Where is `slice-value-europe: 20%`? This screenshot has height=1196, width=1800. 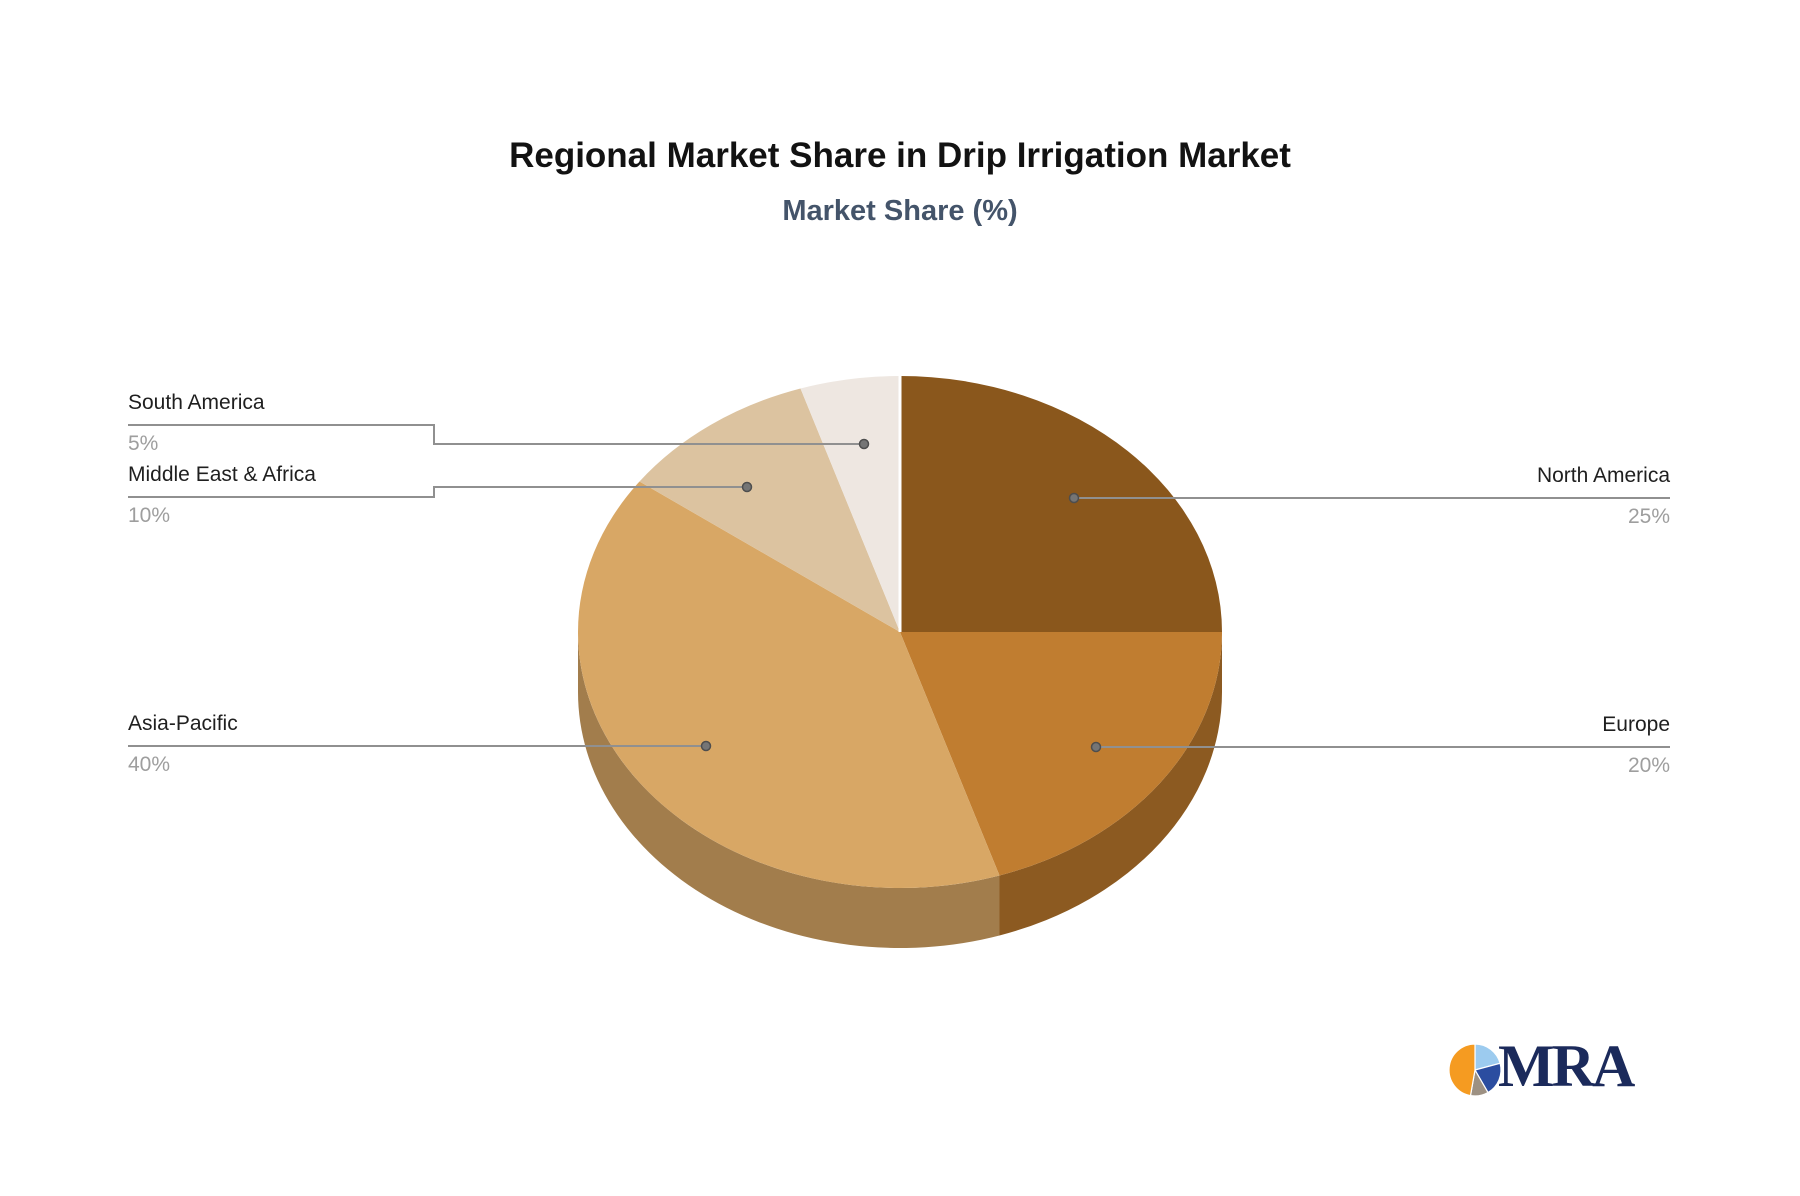 slice-value-europe: 20% is located at coordinates (1648, 765).